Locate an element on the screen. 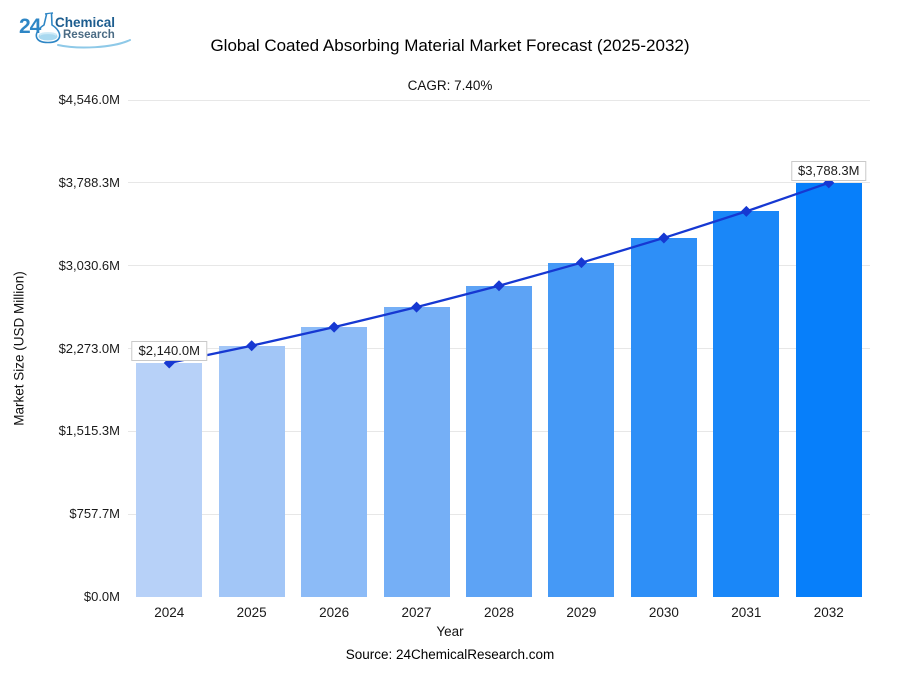 The height and width of the screenshot is (680, 900). y-tick-label: $757.7M is located at coordinates (94, 514).